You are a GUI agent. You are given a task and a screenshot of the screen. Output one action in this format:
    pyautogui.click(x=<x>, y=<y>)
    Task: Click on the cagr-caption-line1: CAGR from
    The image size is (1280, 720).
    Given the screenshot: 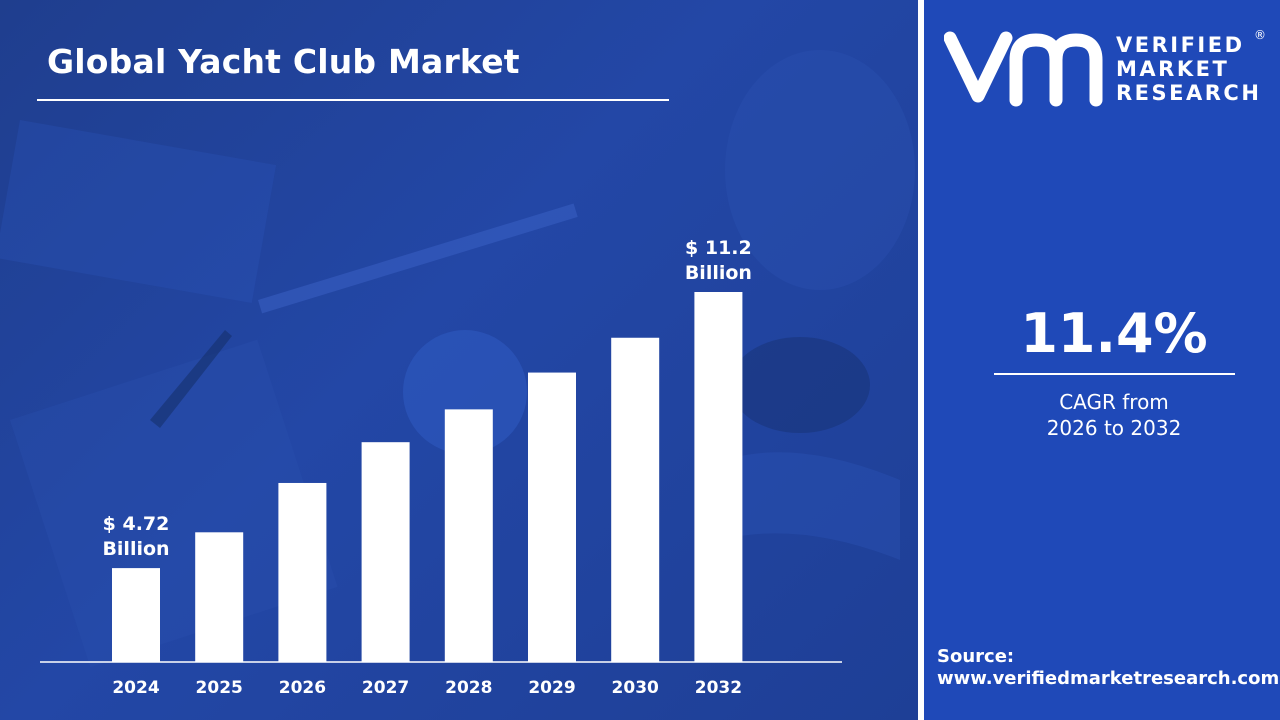 What is the action you would take?
    pyautogui.click(x=1114, y=402)
    